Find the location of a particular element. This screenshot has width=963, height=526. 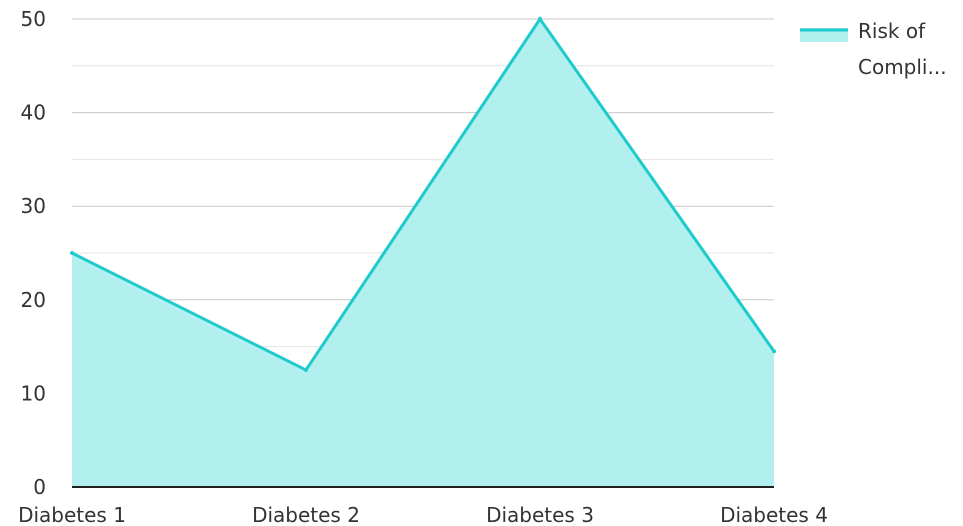

y-tick-label-40: 40 is located at coordinates (33, 113).